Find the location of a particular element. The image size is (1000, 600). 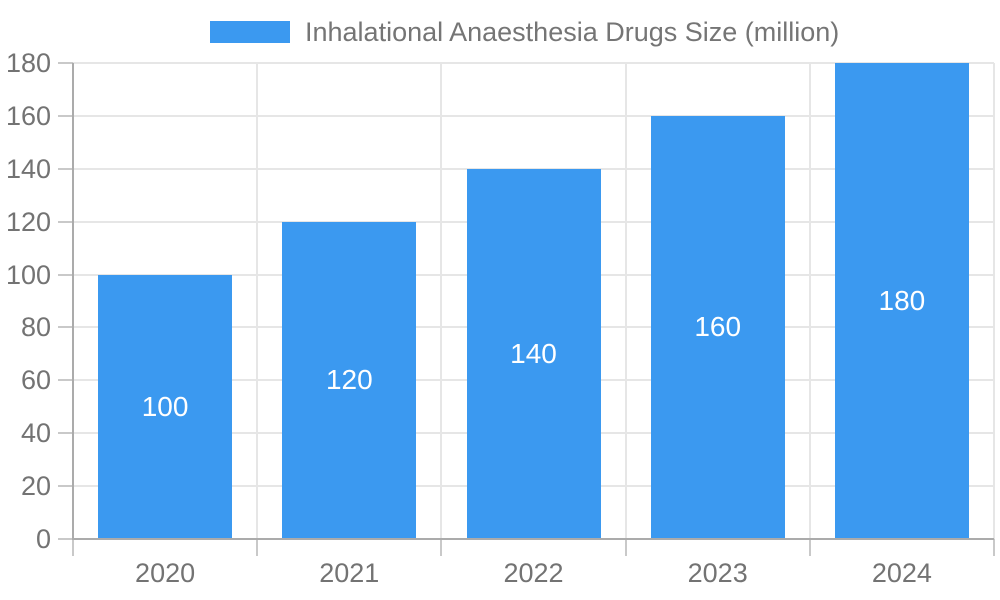

bar-2023: 160 is located at coordinates (717, 327).